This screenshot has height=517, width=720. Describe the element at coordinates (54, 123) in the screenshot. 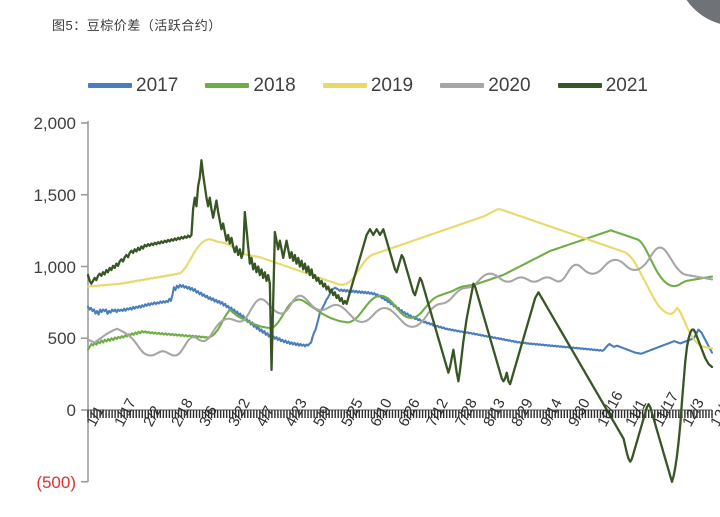

I see `y-axis-label: 2,000` at that location.